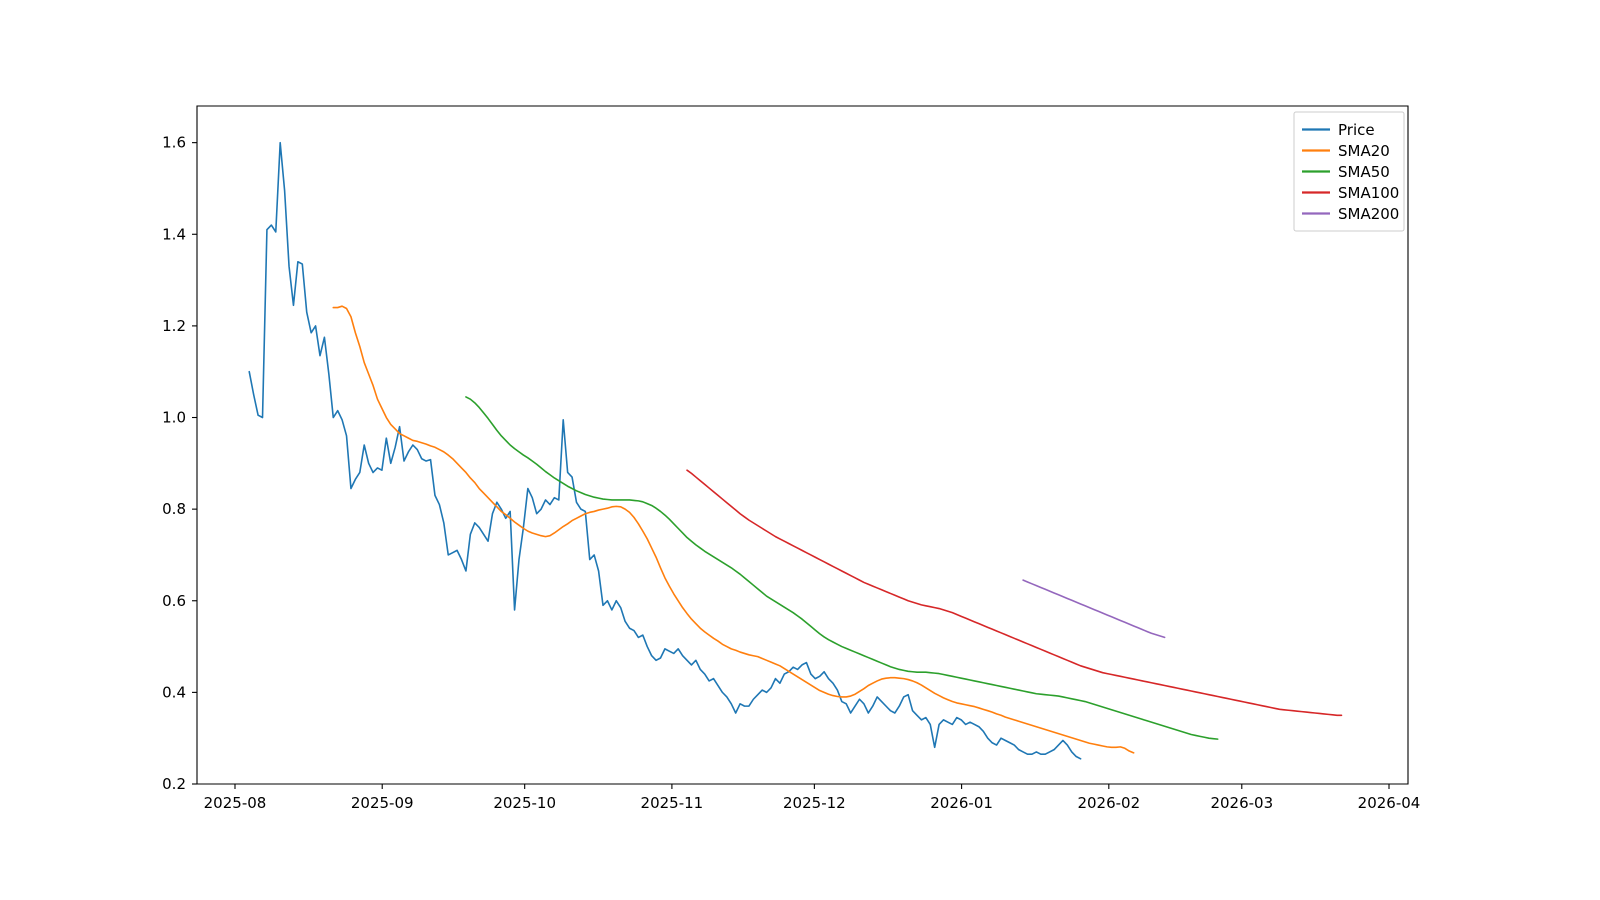 The width and height of the screenshot is (1600, 900). I want to click on legend-label-sma200: SMA200, so click(1368, 214).